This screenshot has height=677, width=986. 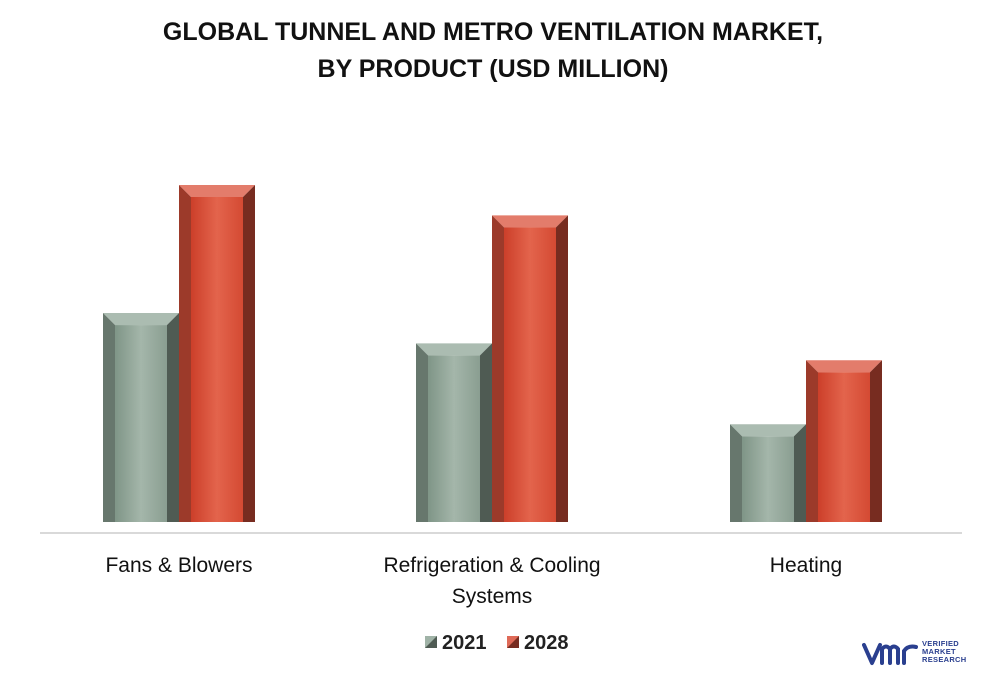 I want to click on logo-line-2: MARKET, so click(x=939, y=651).